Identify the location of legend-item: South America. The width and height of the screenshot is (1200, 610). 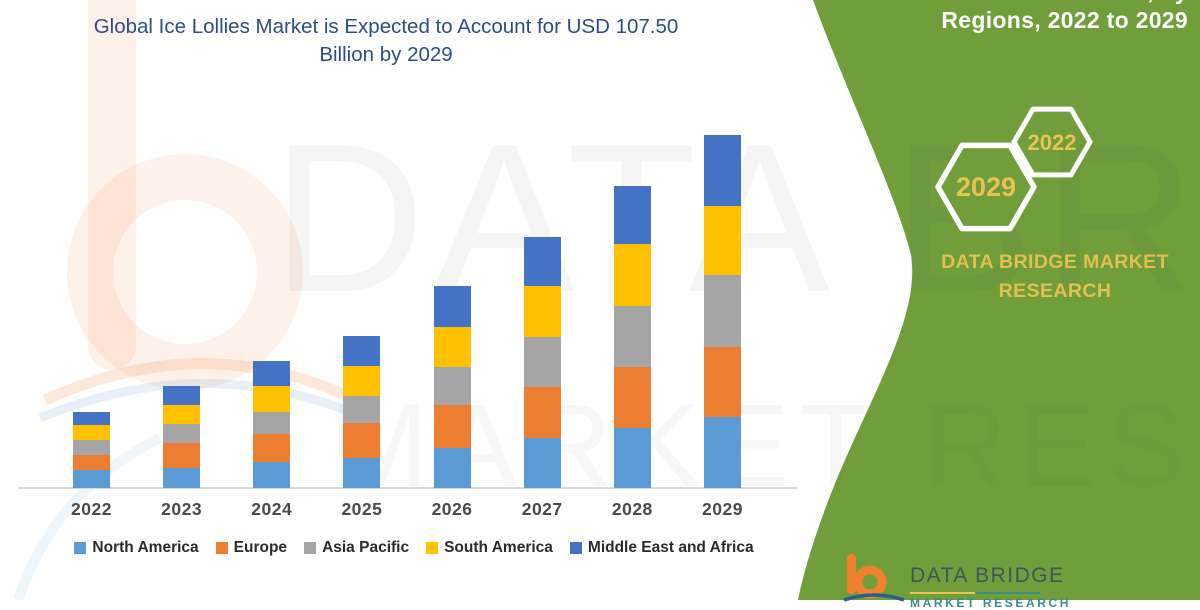
(489, 548).